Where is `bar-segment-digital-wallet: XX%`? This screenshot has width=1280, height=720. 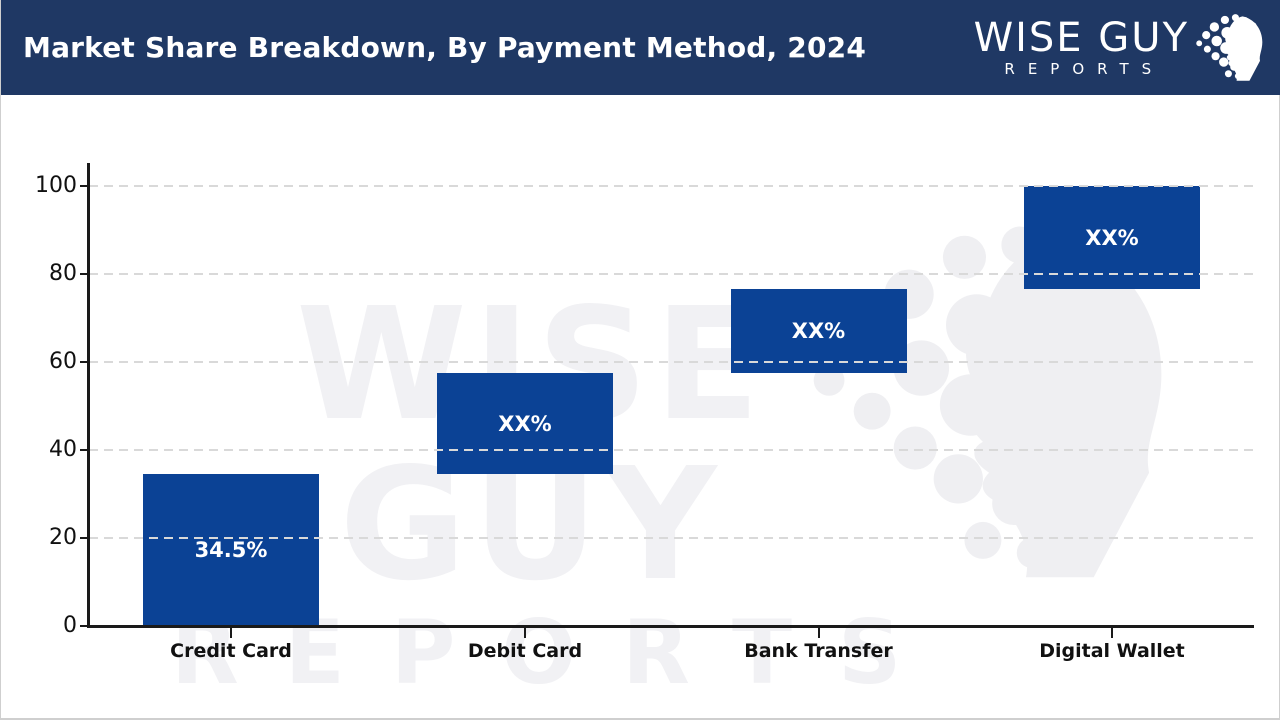 bar-segment-digital-wallet: XX% is located at coordinates (1112, 238).